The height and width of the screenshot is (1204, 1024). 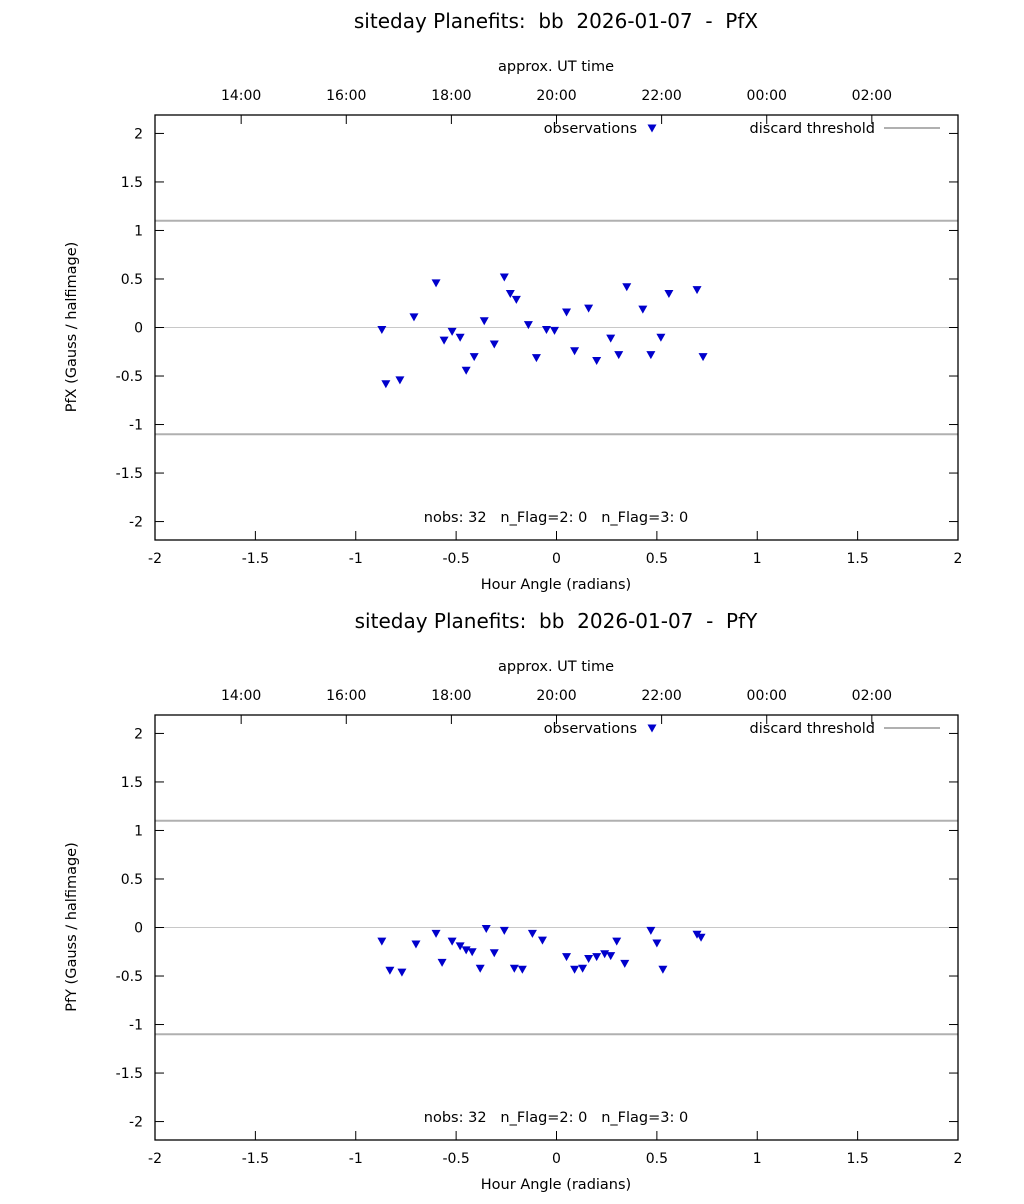 What do you see at coordinates (451, 696) in the screenshot?
I see `ut-tick-label: 18:00` at bounding box center [451, 696].